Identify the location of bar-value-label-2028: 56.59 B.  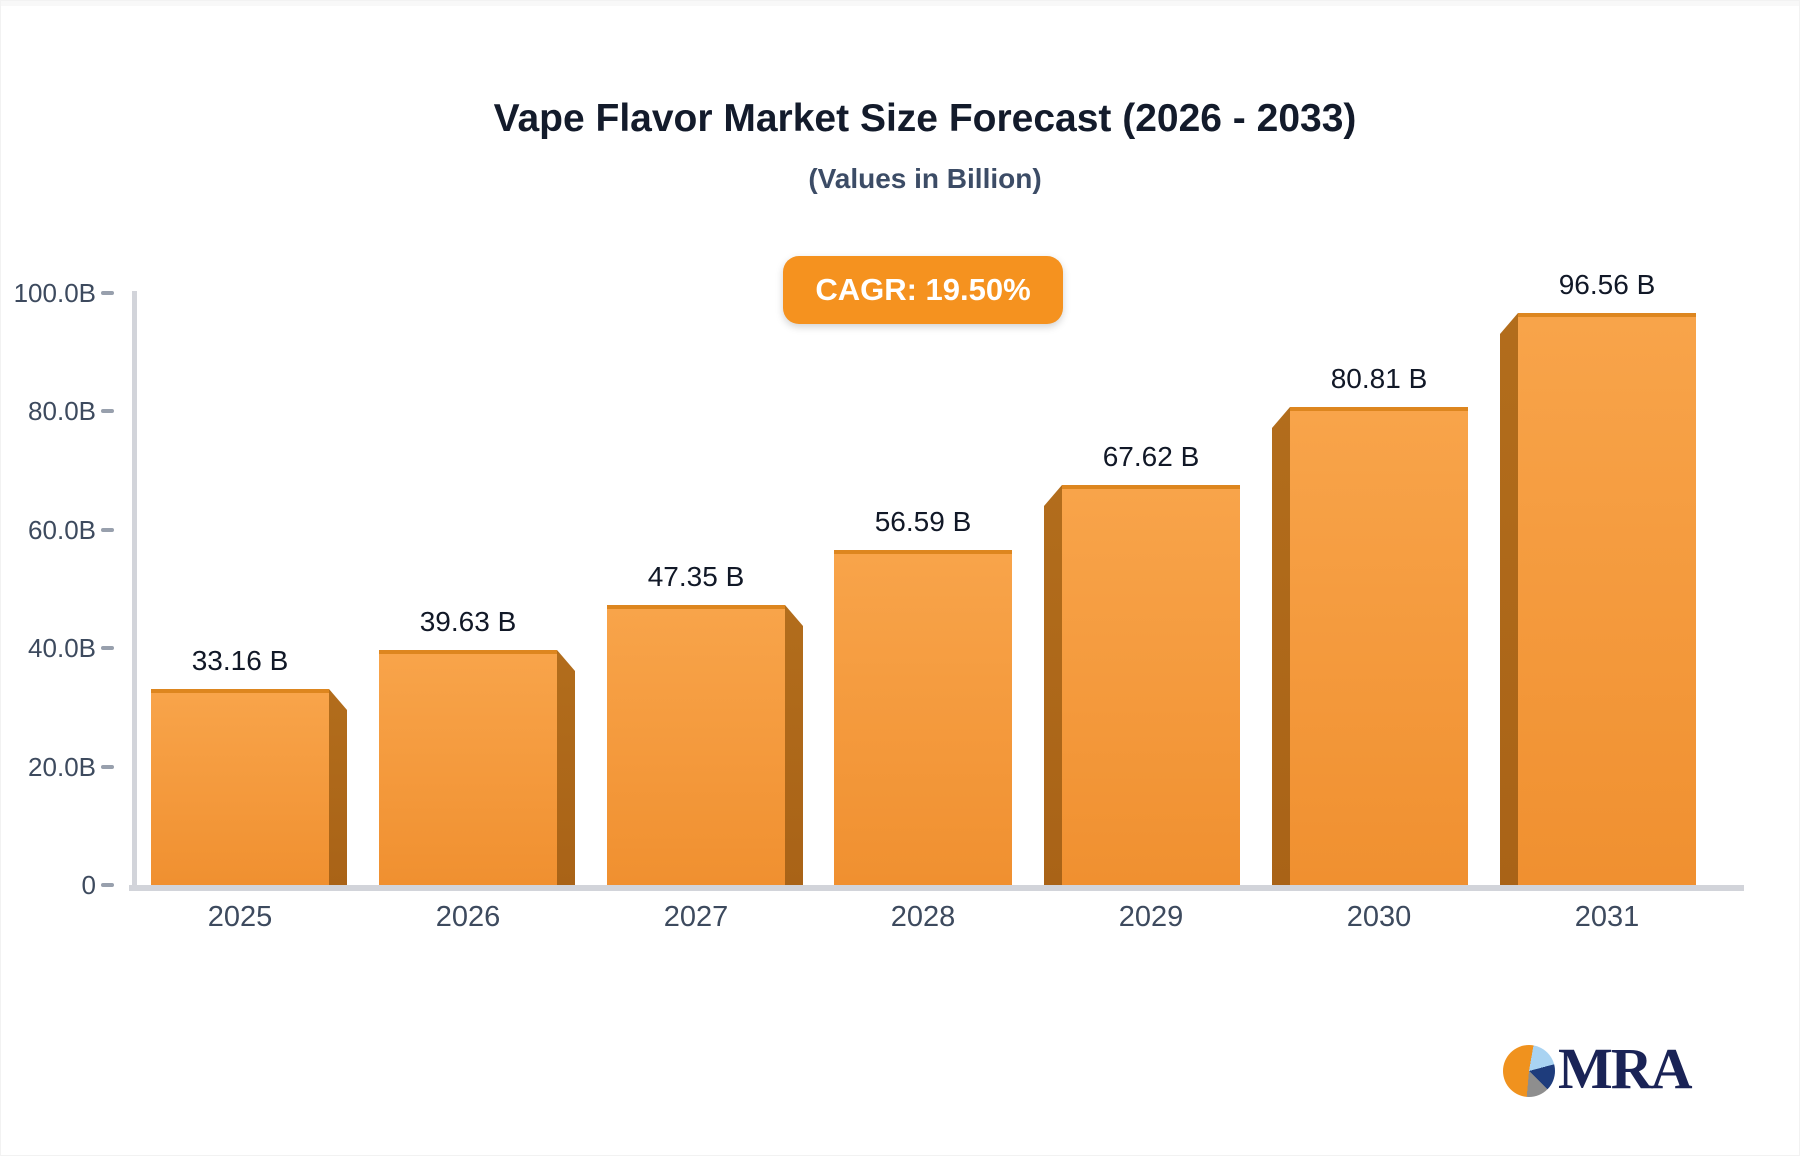
(923, 521).